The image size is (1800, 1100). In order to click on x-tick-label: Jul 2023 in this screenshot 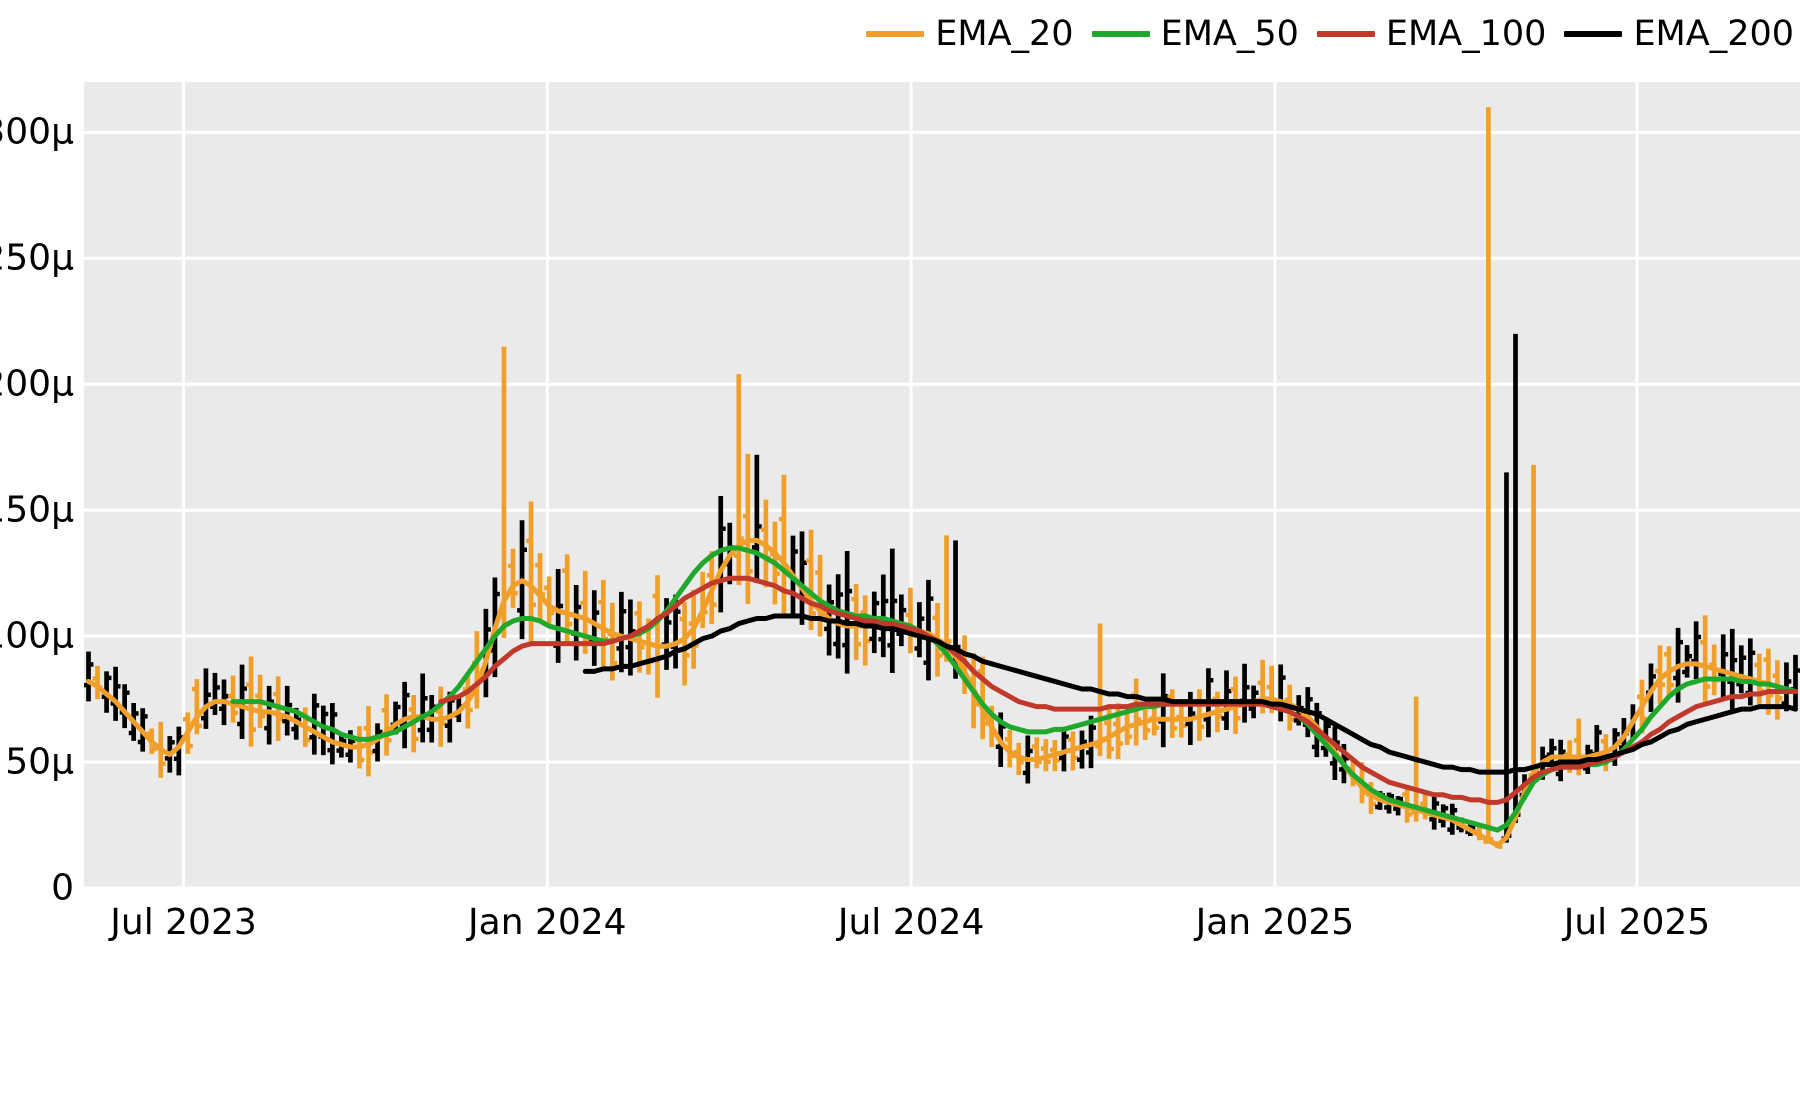, I will do `click(183, 922)`.